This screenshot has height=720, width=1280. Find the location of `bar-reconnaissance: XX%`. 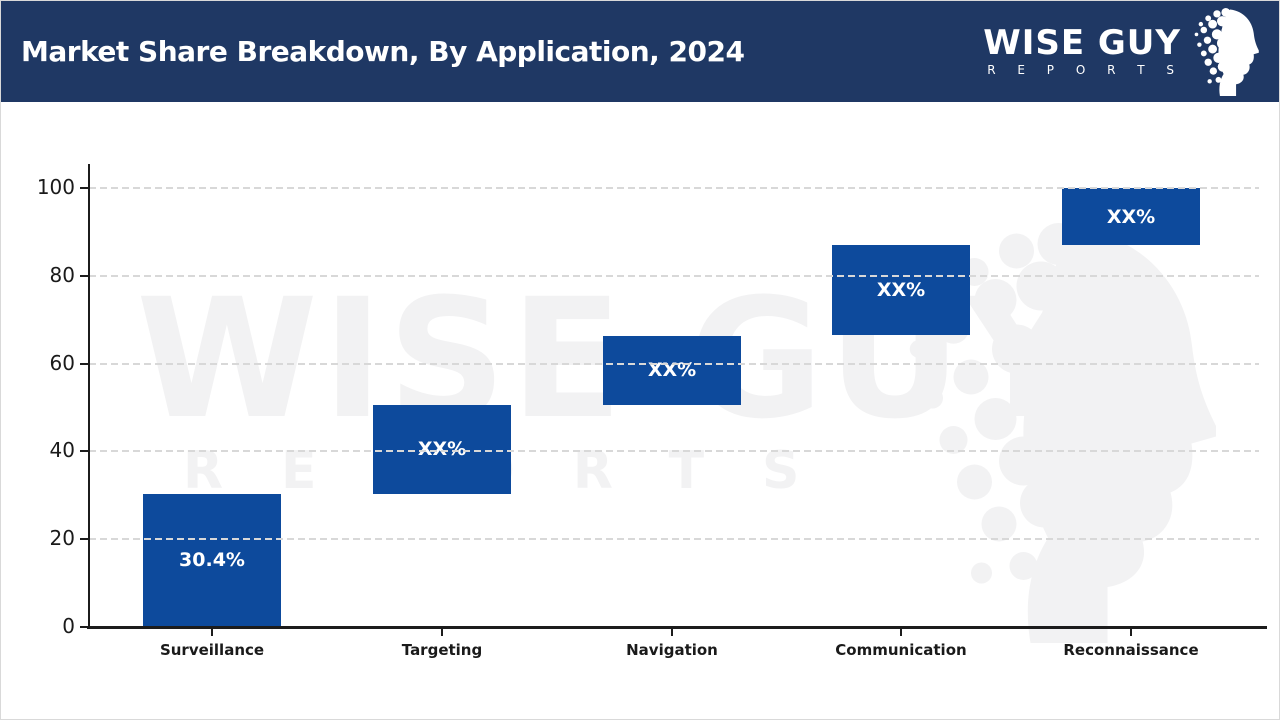

bar-reconnaissance: XX% is located at coordinates (1131, 217).